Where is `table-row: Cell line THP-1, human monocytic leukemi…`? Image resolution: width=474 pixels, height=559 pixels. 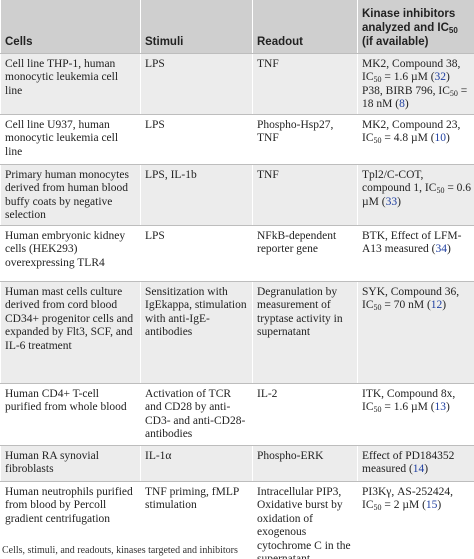
table-row: Cell line THP-1, human monocytic leukemi… is located at coordinates (237, 84).